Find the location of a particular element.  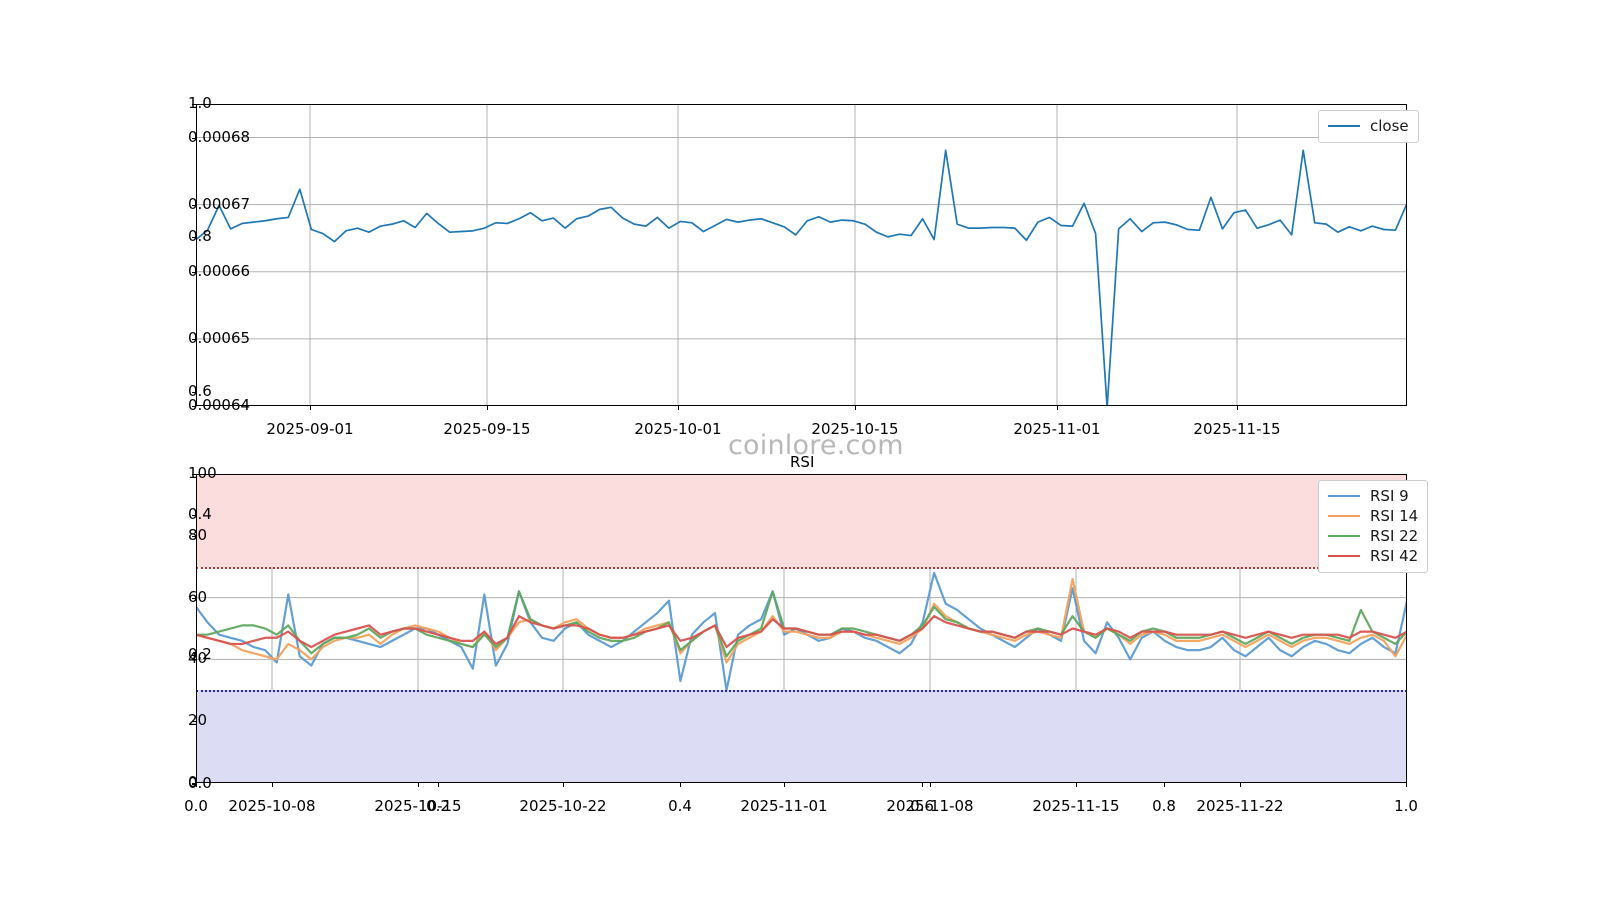

rsi-x-tick-label-normalized: 0.6 is located at coordinates (922, 806).